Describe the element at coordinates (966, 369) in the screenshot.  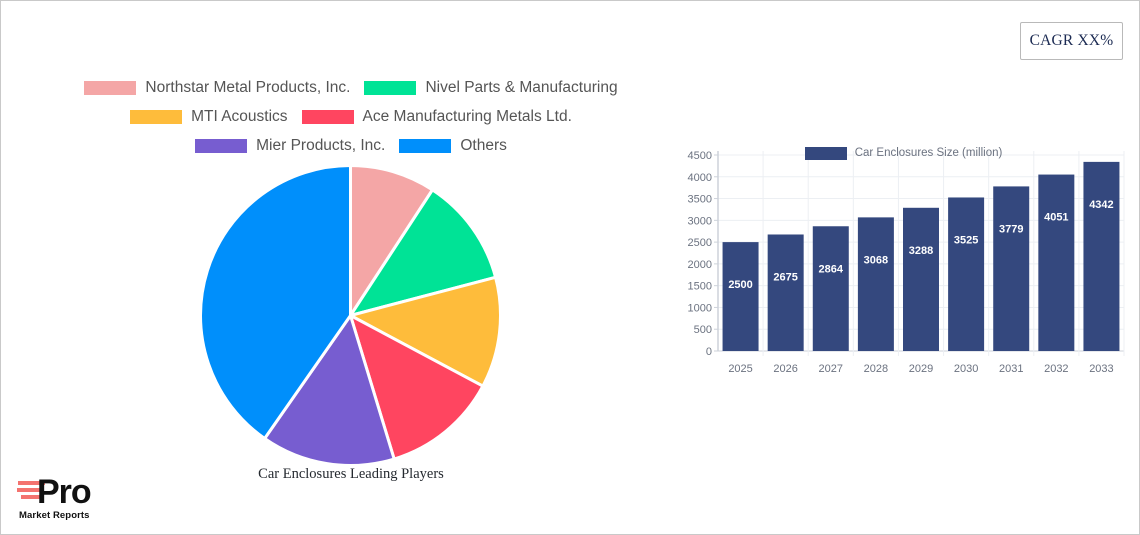
I see `x-axis-tick-label: 2030` at that location.